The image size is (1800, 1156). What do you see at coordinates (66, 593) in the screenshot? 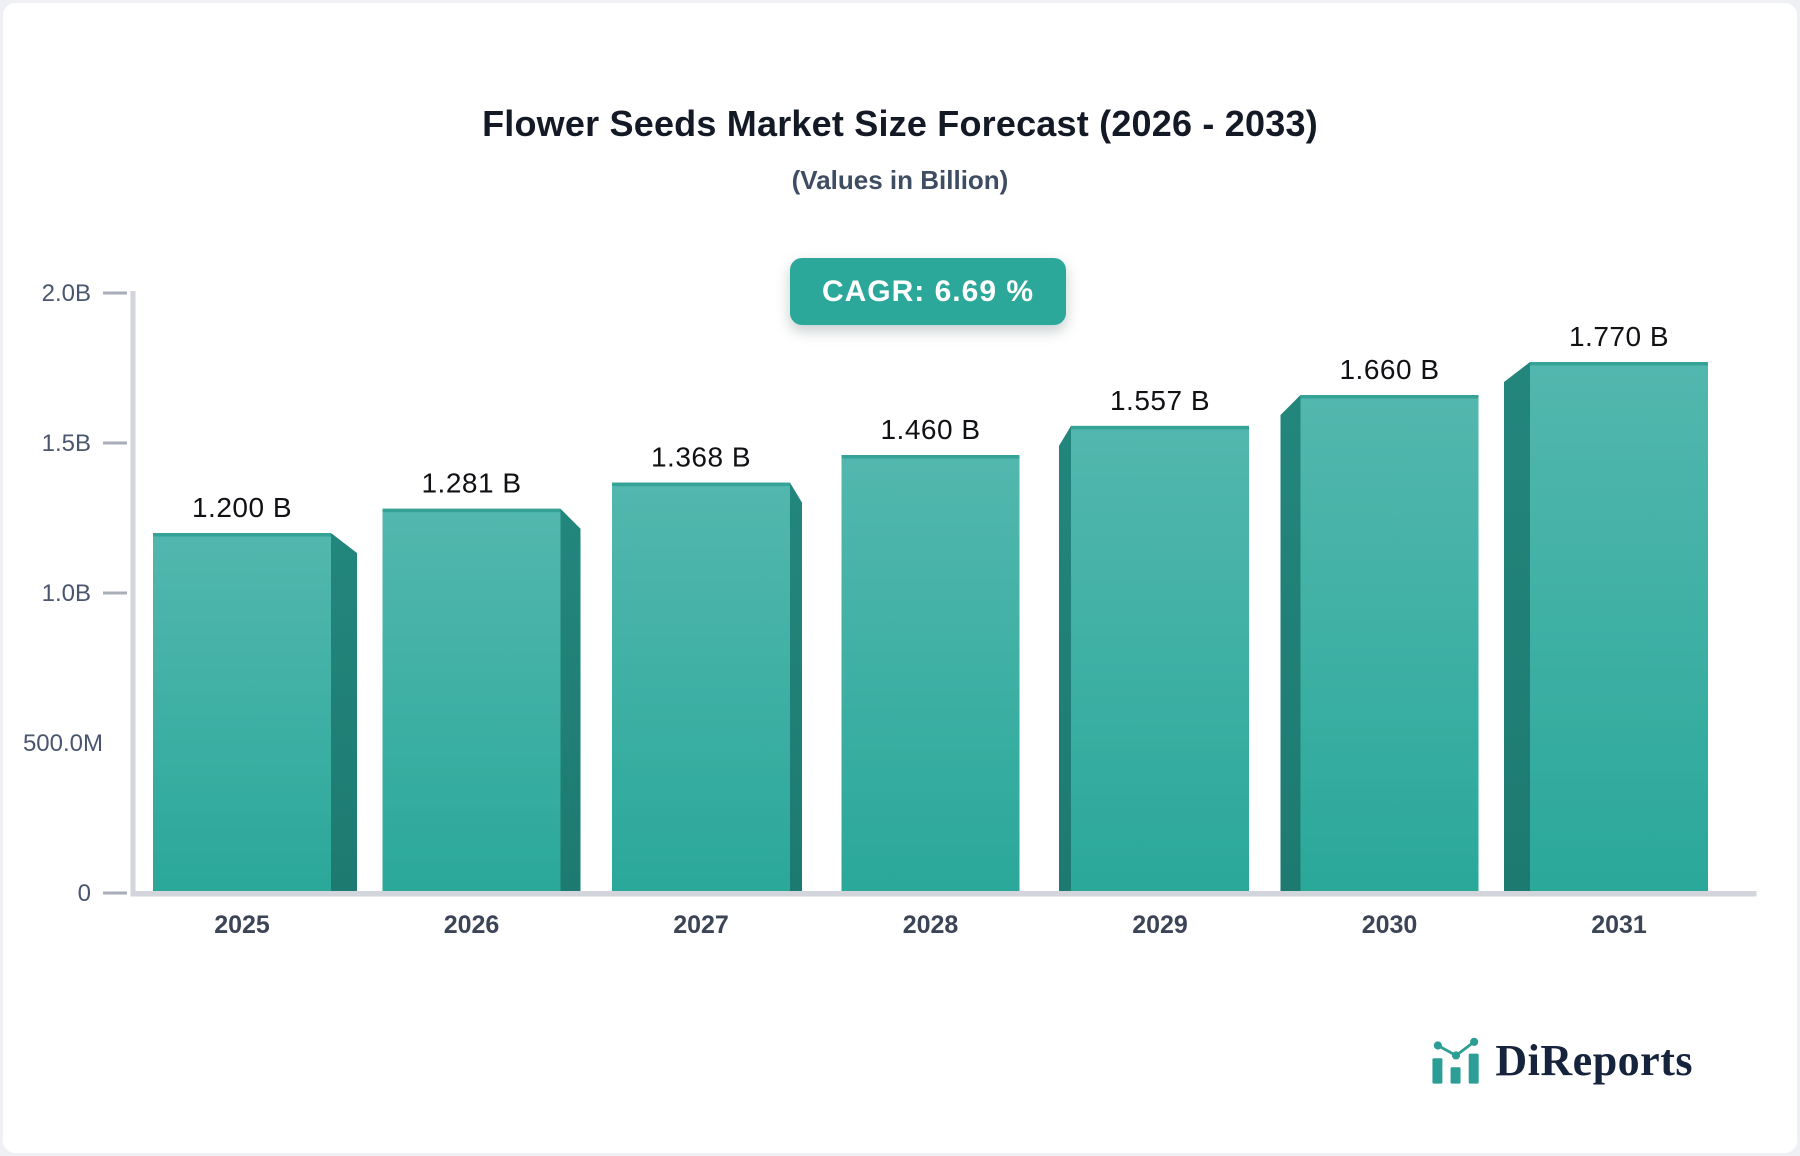
I see `y-axis-label-1.0B: 1.0B` at bounding box center [66, 593].